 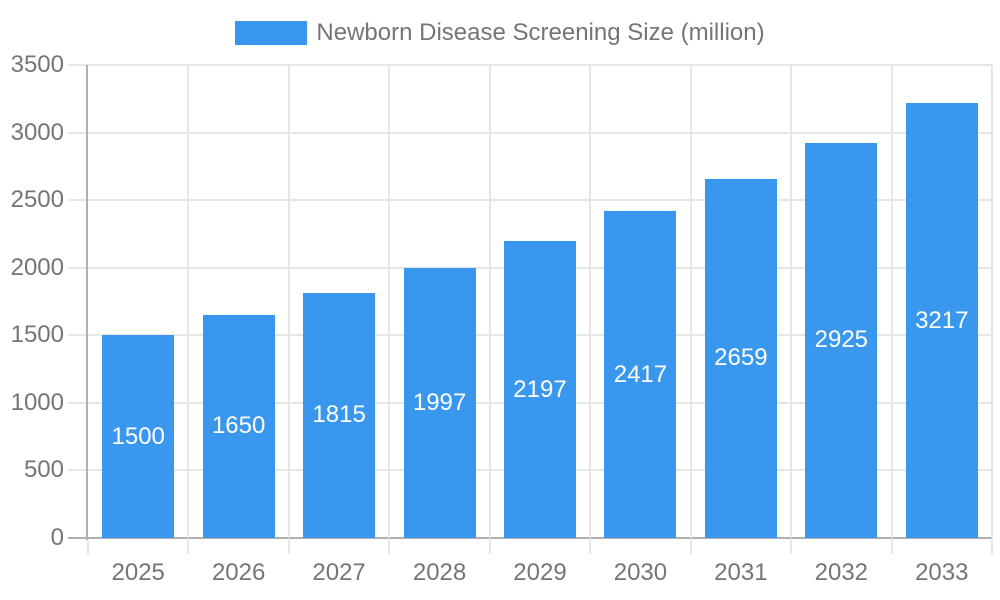 I want to click on bar-value-label: 2925, so click(x=841, y=340).